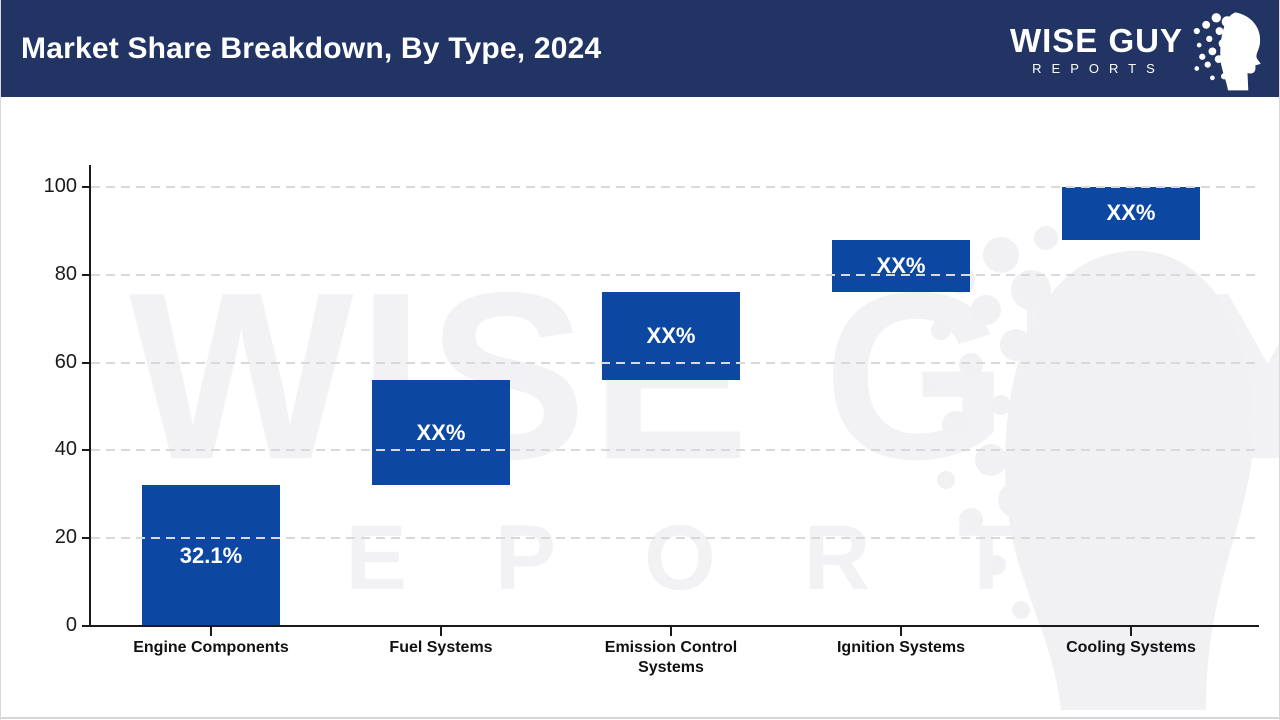 The height and width of the screenshot is (720, 1280). I want to click on x-axis-line, so click(674, 626).